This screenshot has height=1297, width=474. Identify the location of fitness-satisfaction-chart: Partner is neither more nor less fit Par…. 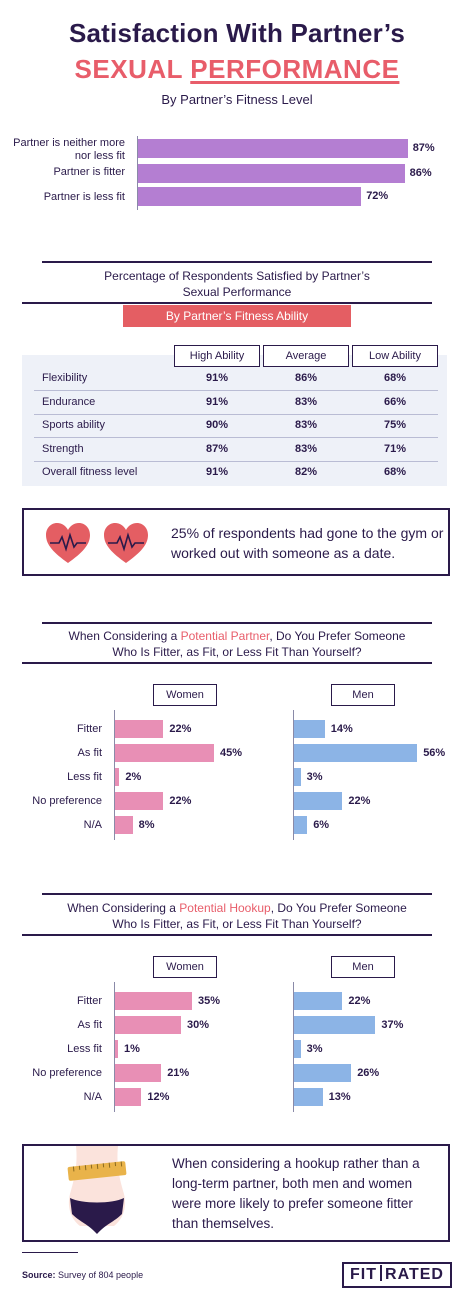
(237, 170).